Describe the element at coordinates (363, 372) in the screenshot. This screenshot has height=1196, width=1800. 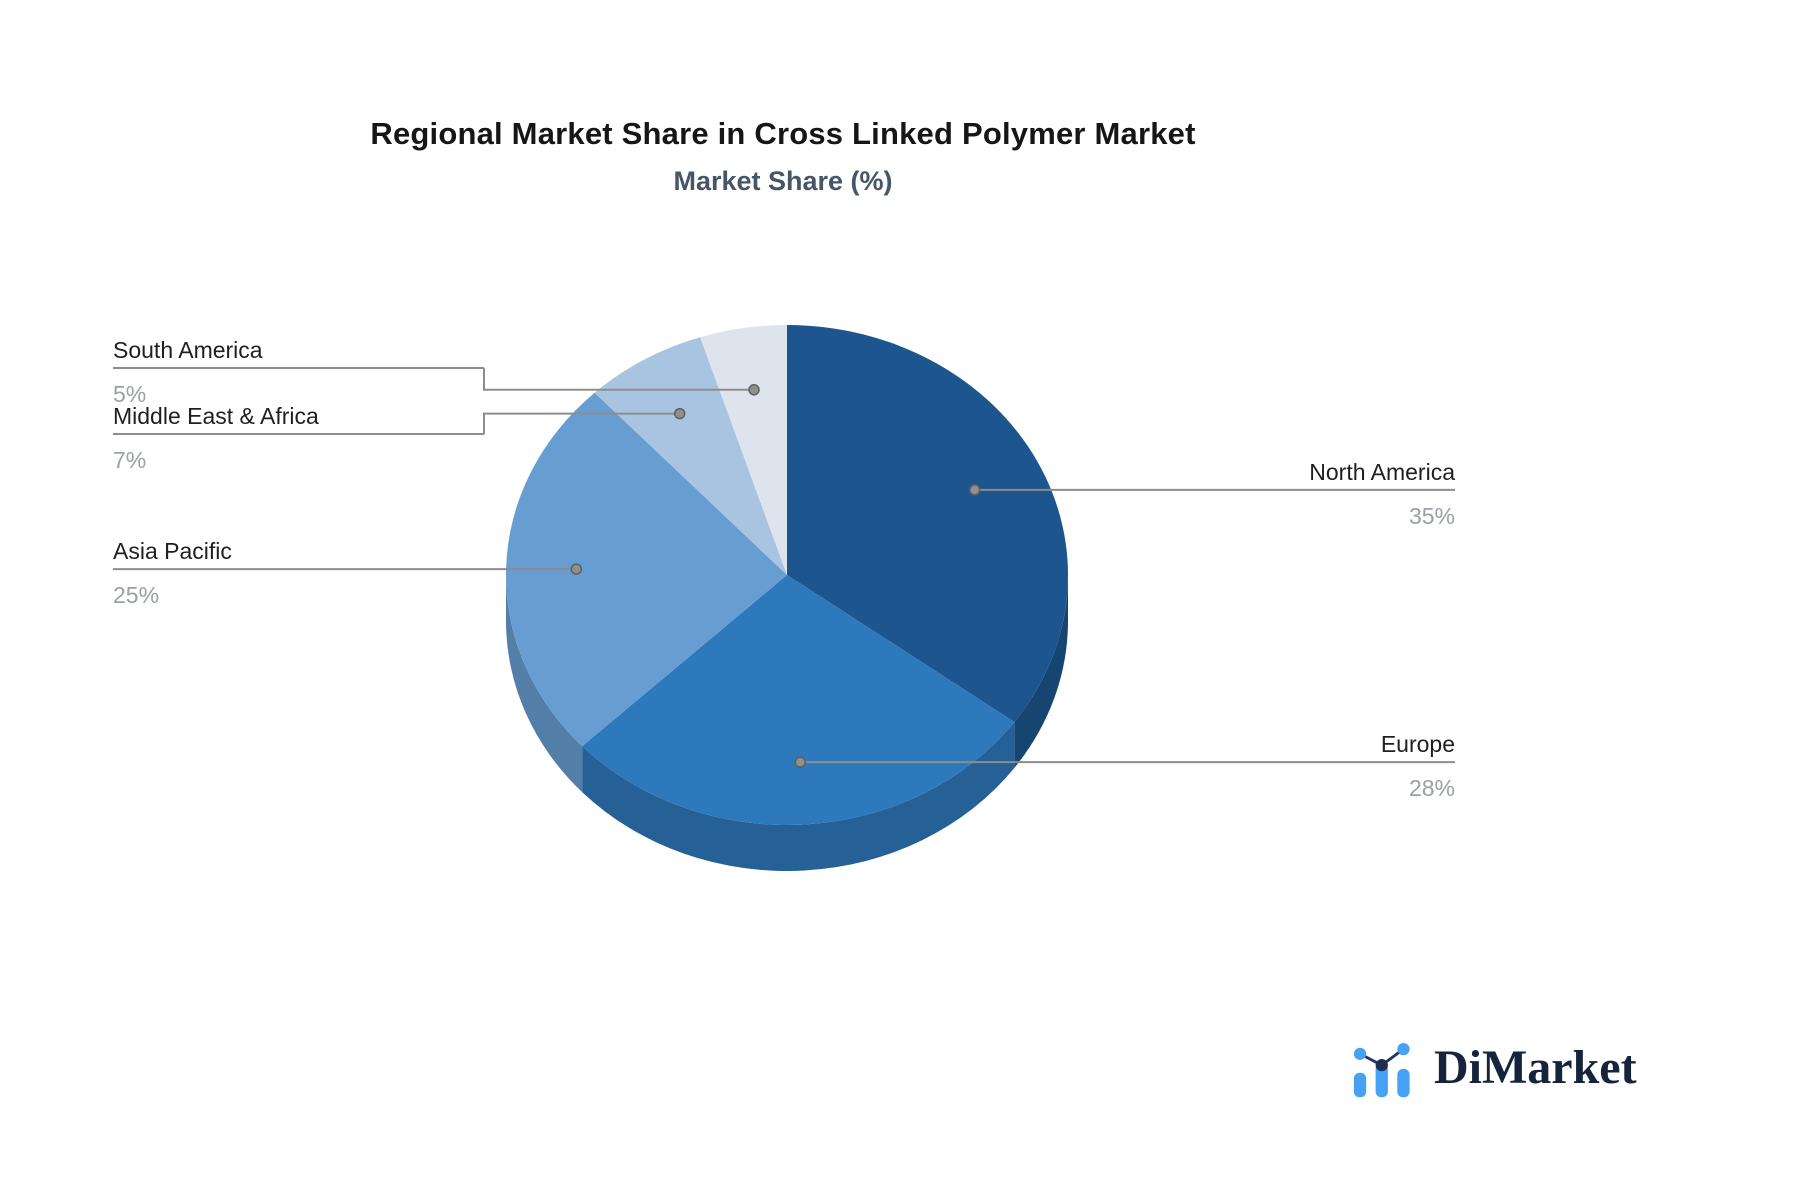
I see `callout-south-america: South America 5%` at that location.